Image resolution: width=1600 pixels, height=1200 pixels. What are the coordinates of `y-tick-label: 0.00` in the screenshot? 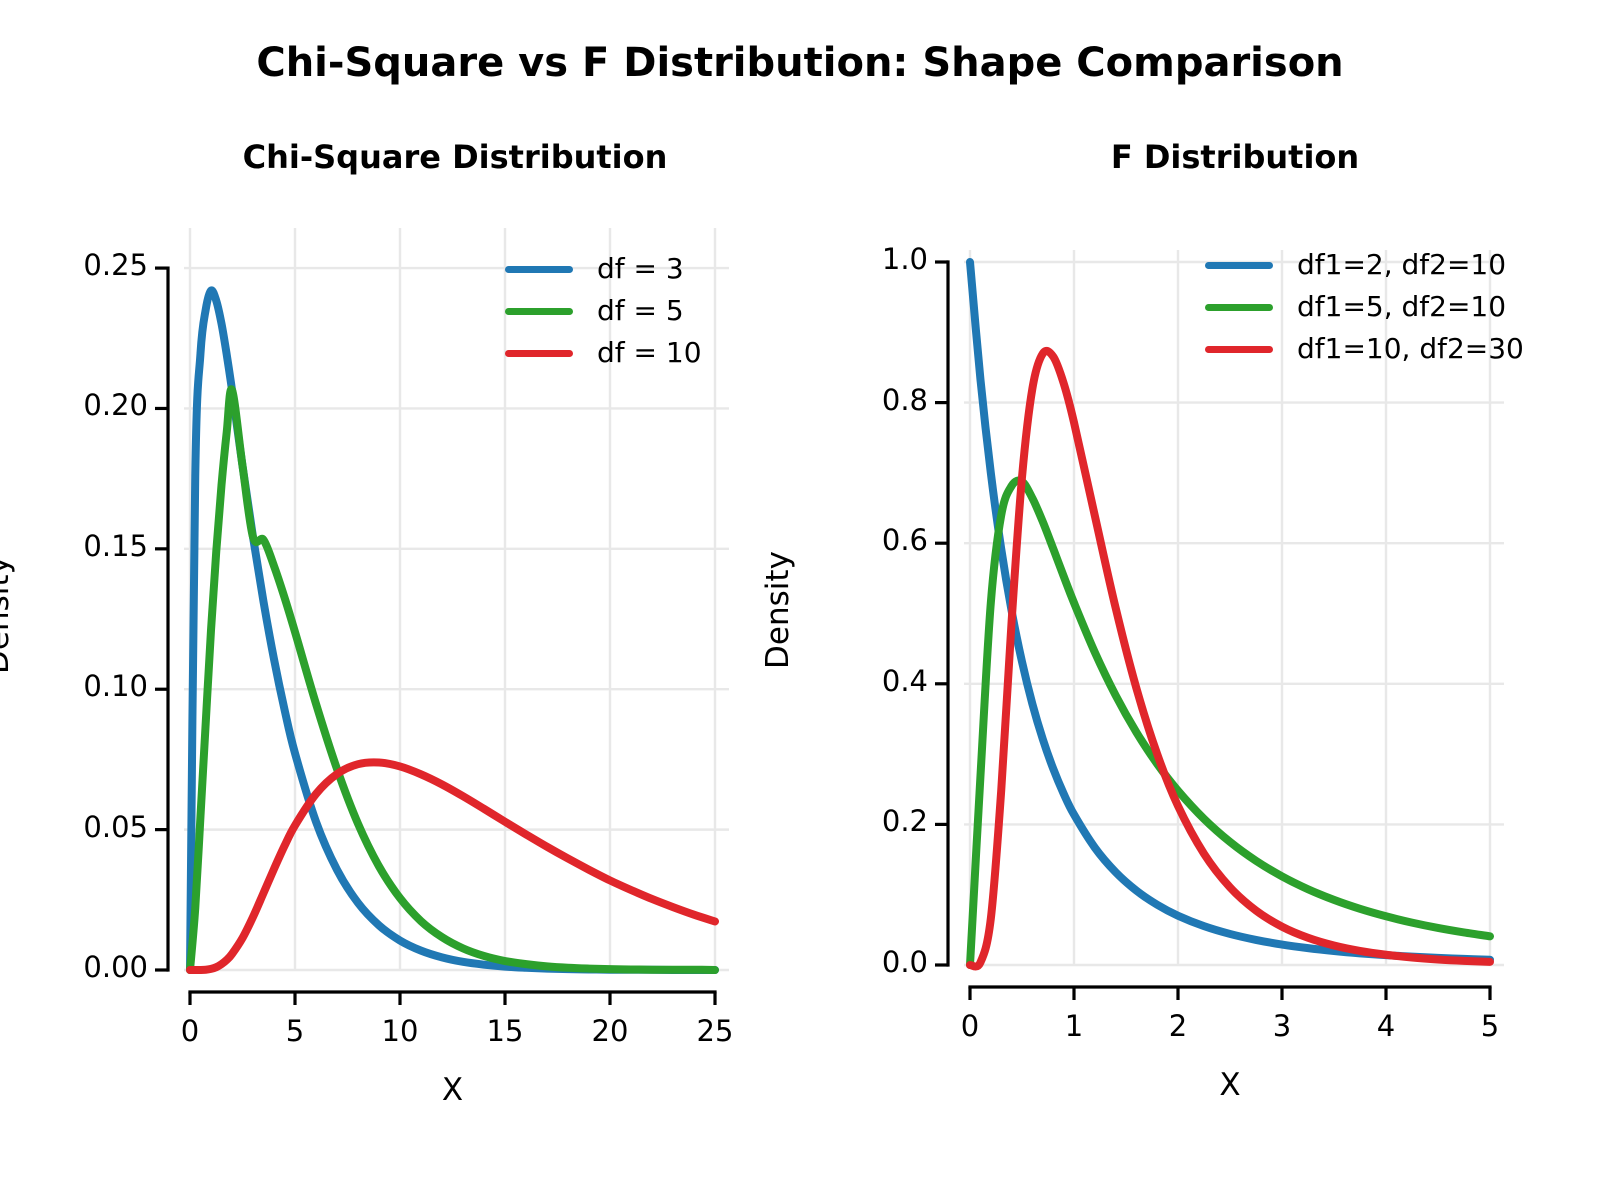 It's located at (115, 967).